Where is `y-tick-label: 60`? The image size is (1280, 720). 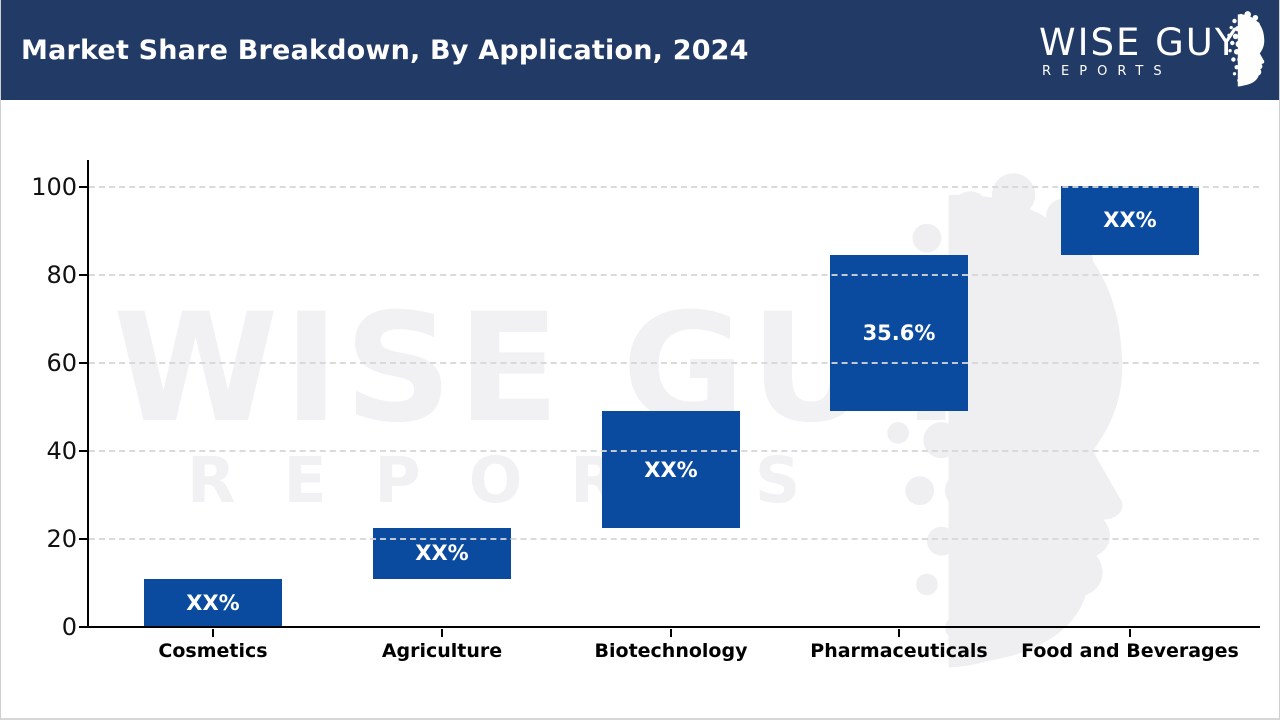 y-tick-label: 60 is located at coordinates (61, 363).